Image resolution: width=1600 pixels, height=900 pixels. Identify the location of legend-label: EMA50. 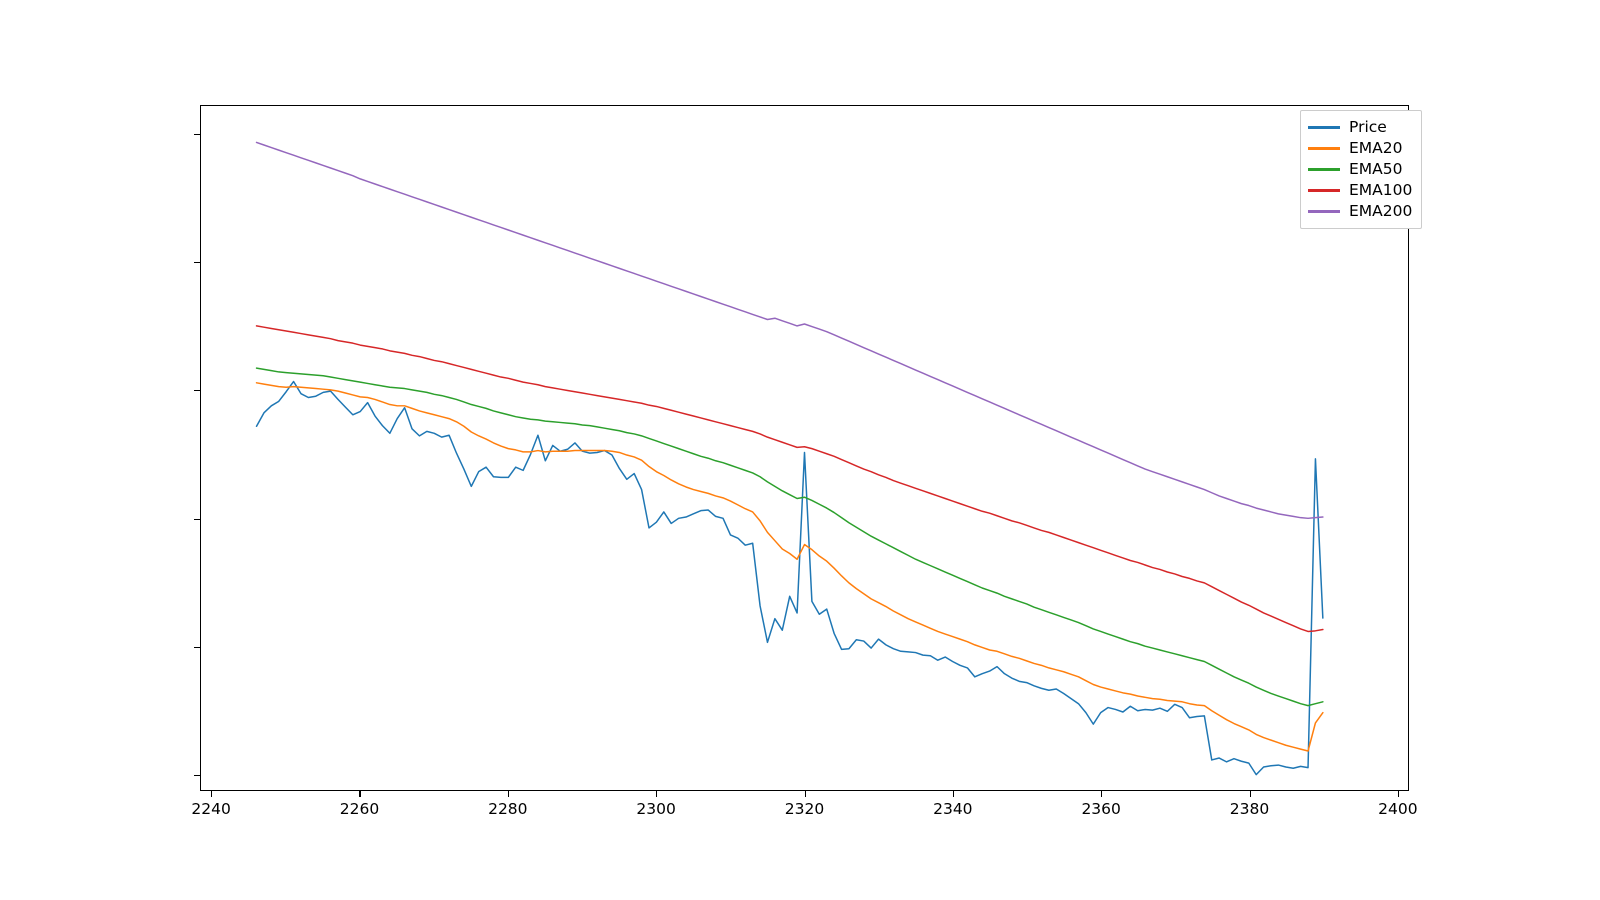
(1376, 168).